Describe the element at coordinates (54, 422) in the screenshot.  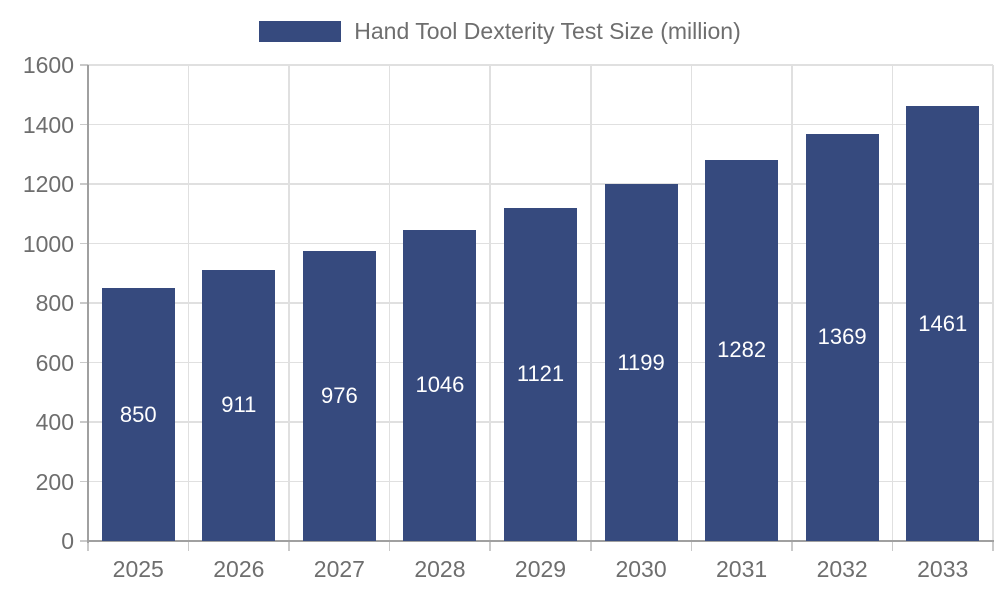
I see `y-axis-label: 400` at that location.